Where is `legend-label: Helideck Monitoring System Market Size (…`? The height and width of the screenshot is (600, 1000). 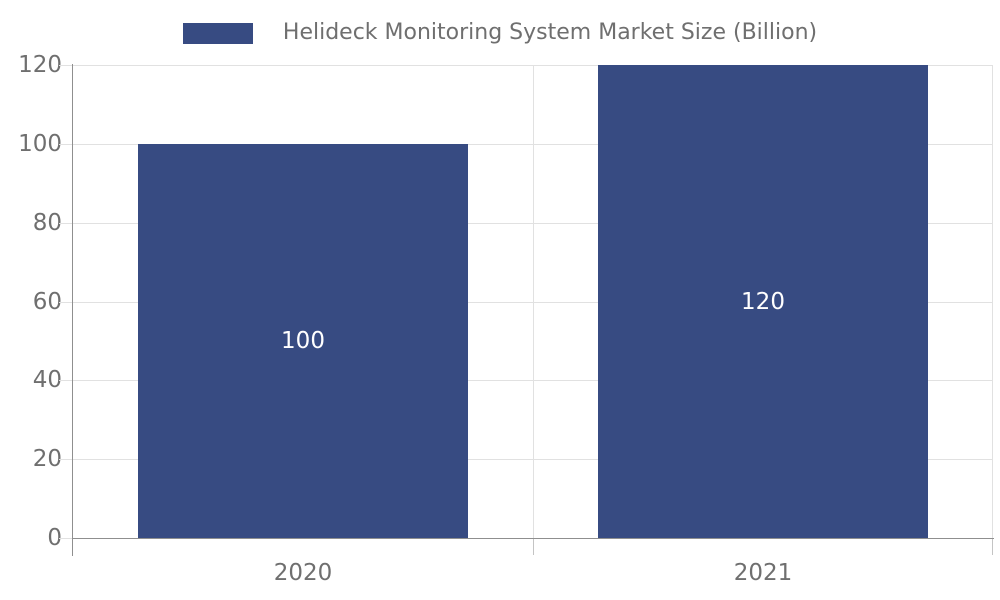
legend-label: Helideck Monitoring System Market Size (… is located at coordinates (550, 32).